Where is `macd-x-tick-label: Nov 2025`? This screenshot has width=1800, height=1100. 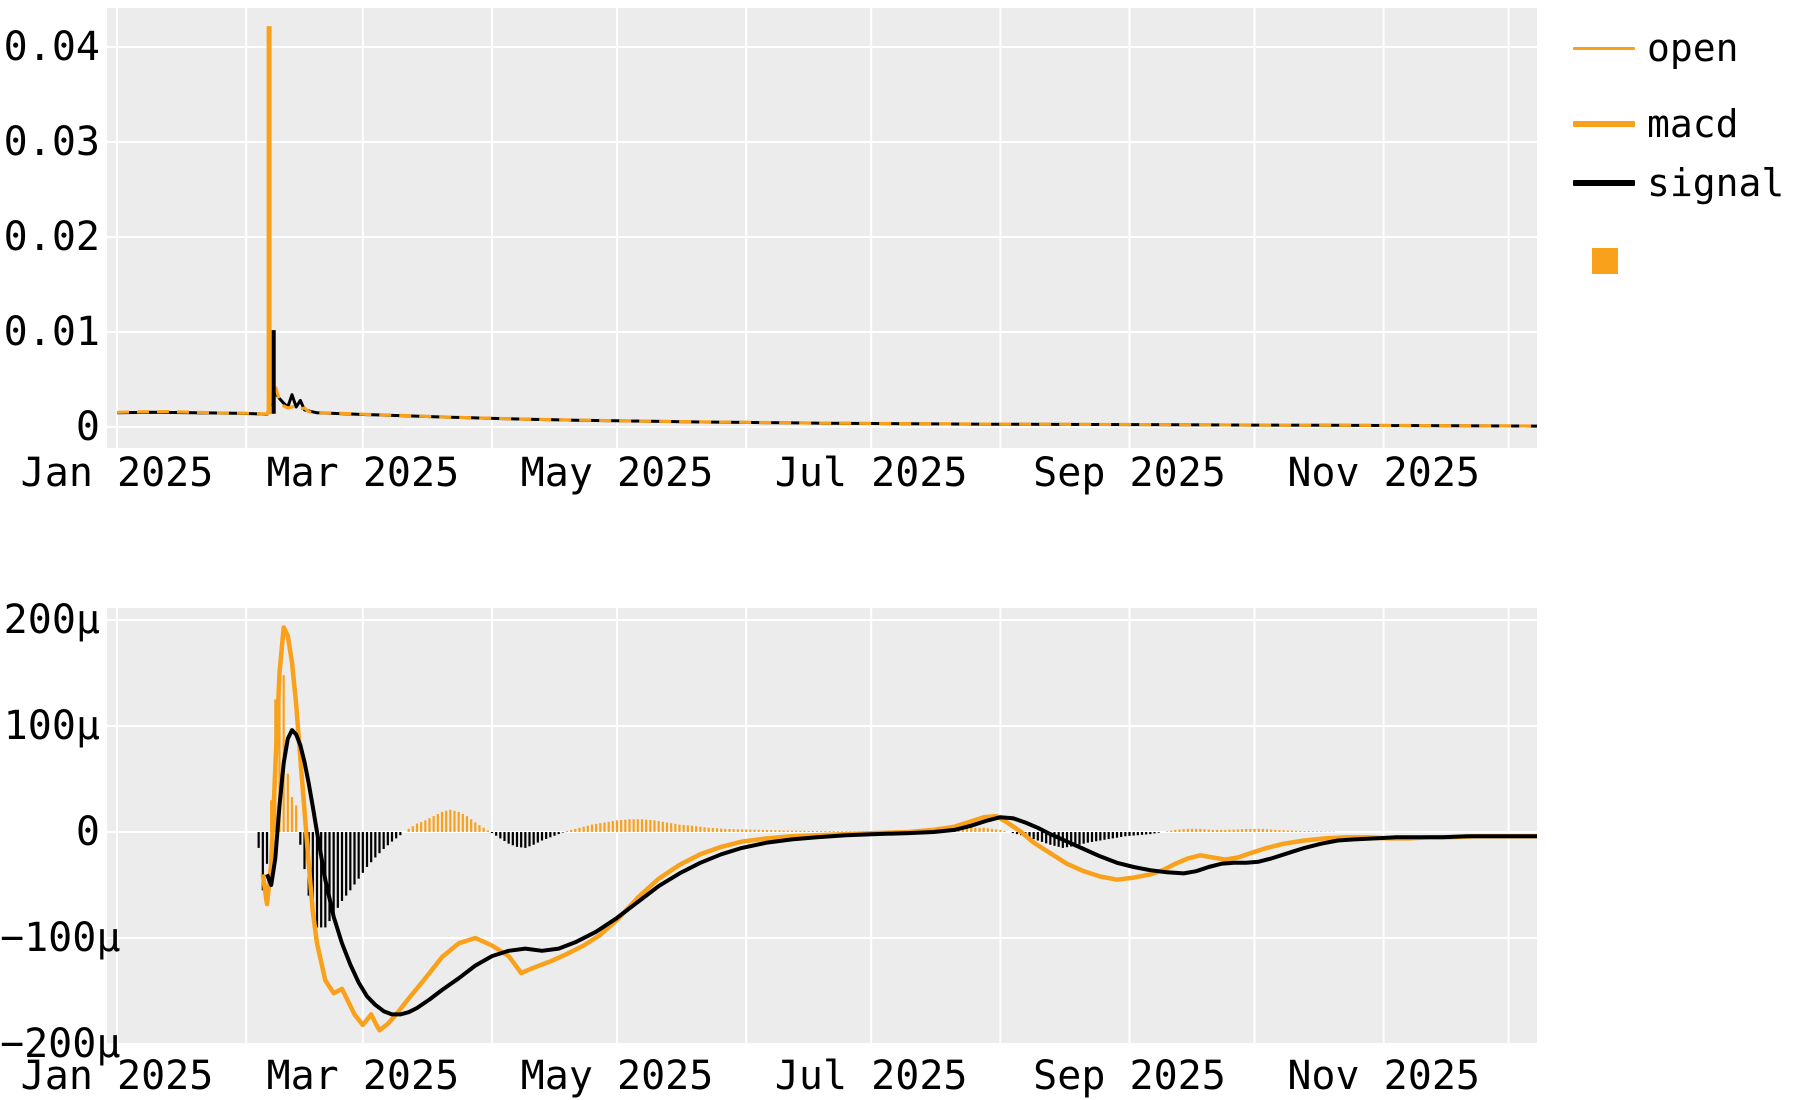
macd-x-tick-label: Nov 2025 is located at coordinates (1383, 1076).